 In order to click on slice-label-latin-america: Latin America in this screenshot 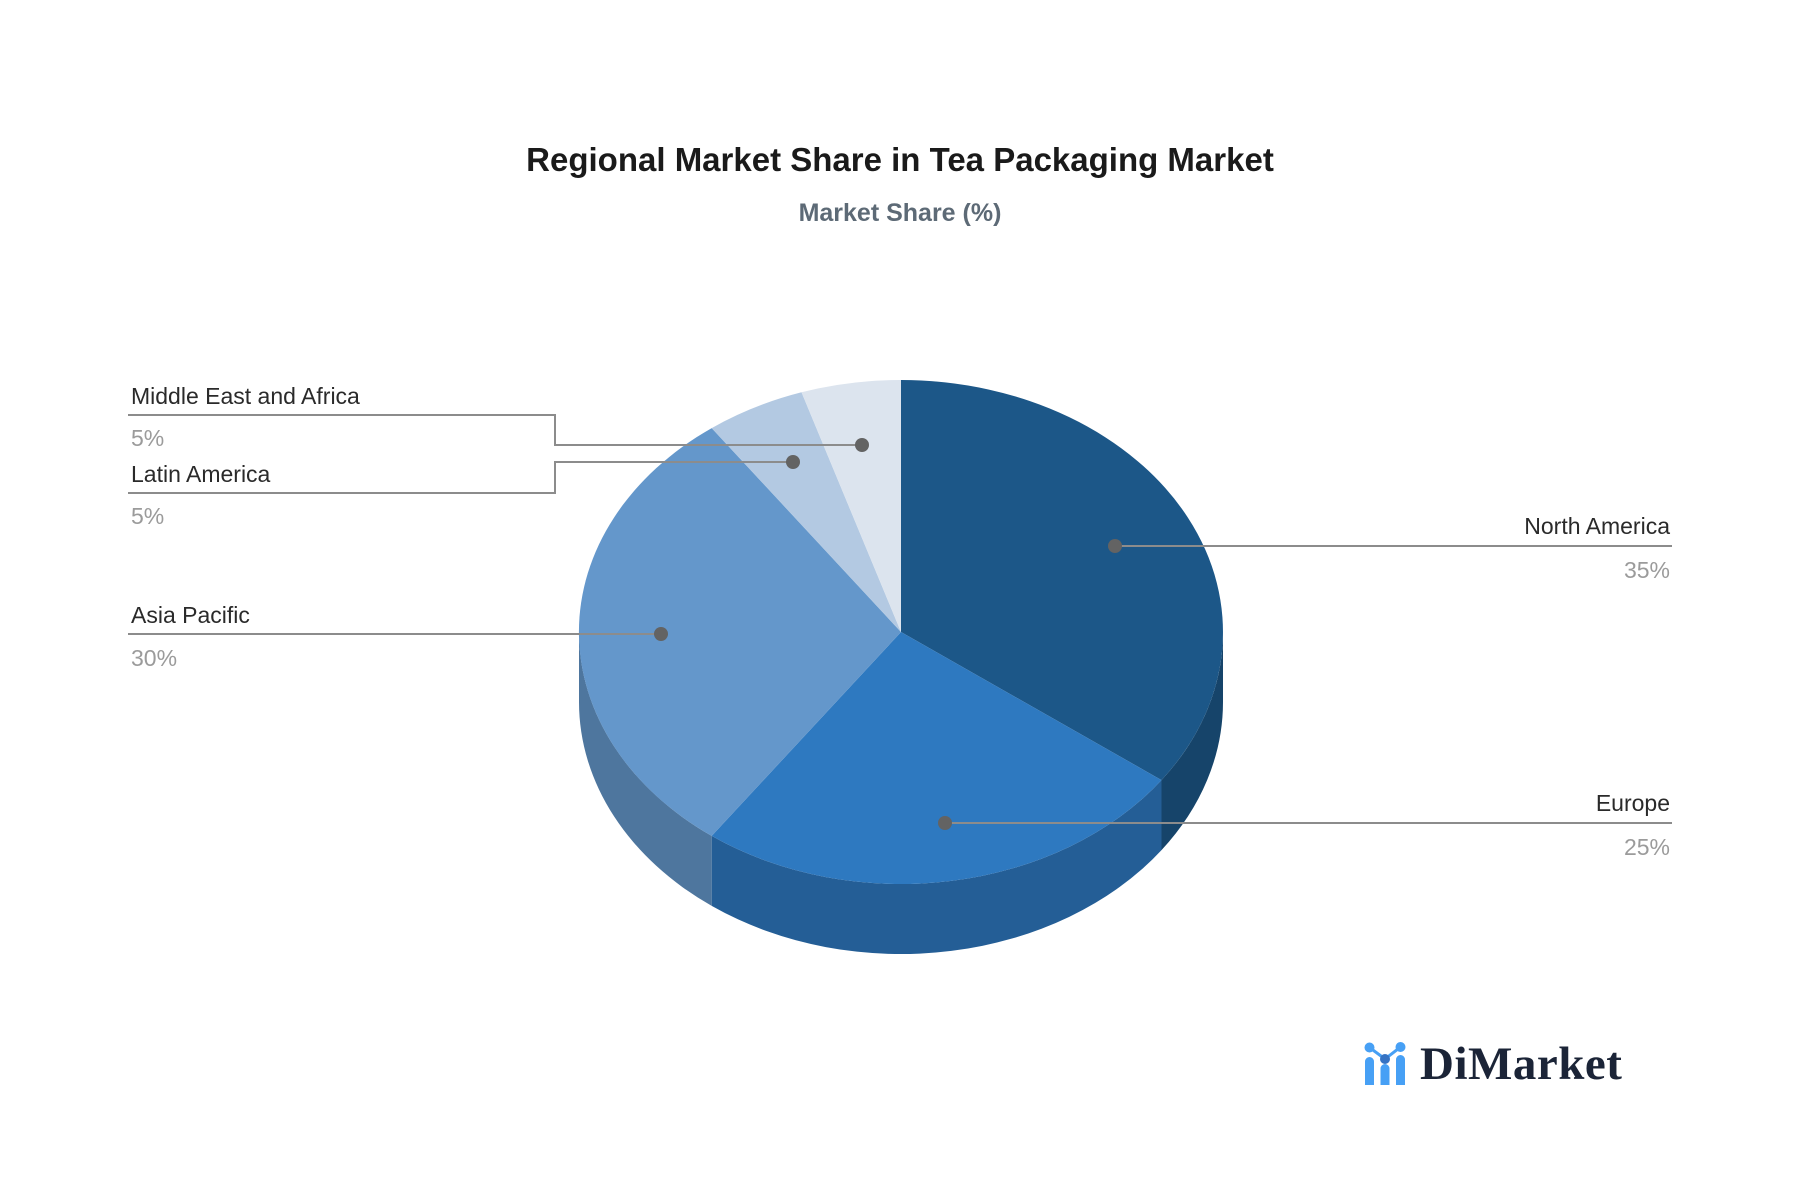, I will do `click(201, 474)`.